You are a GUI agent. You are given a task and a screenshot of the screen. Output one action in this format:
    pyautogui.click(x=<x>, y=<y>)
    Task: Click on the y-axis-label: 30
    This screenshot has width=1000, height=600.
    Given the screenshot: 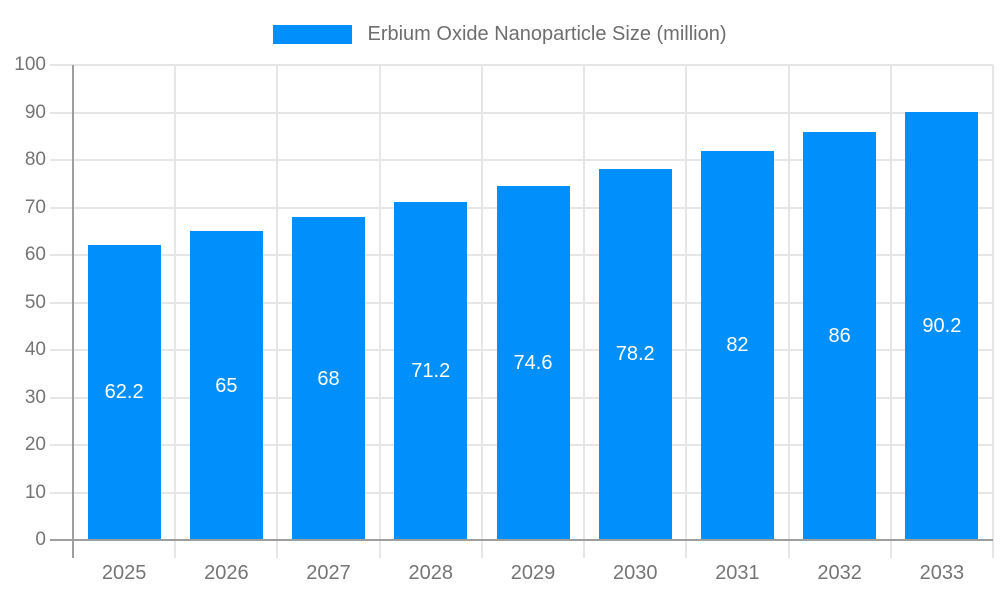 What is the action you would take?
    pyautogui.click(x=35, y=397)
    